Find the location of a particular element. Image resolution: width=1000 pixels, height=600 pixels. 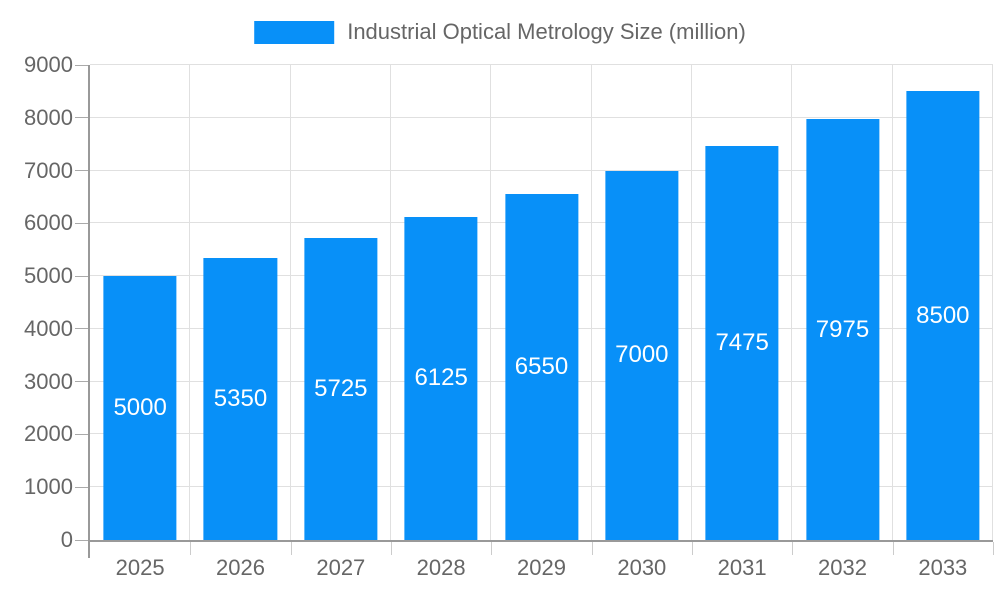

x-axis-label-2028: 2028 is located at coordinates (441, 567).